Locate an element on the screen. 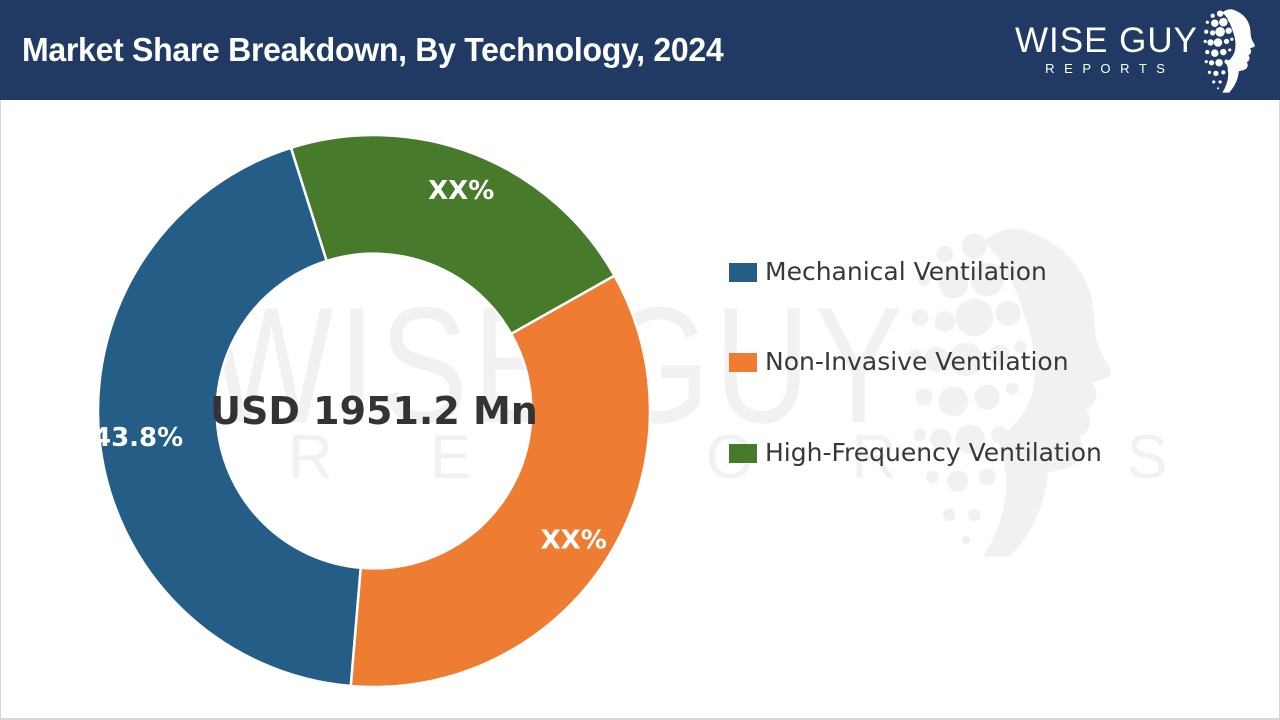 The height and width of the screenshot is (720, 1280). logo-subtext: R E P O R T S is located at coordinates (1106, 68).